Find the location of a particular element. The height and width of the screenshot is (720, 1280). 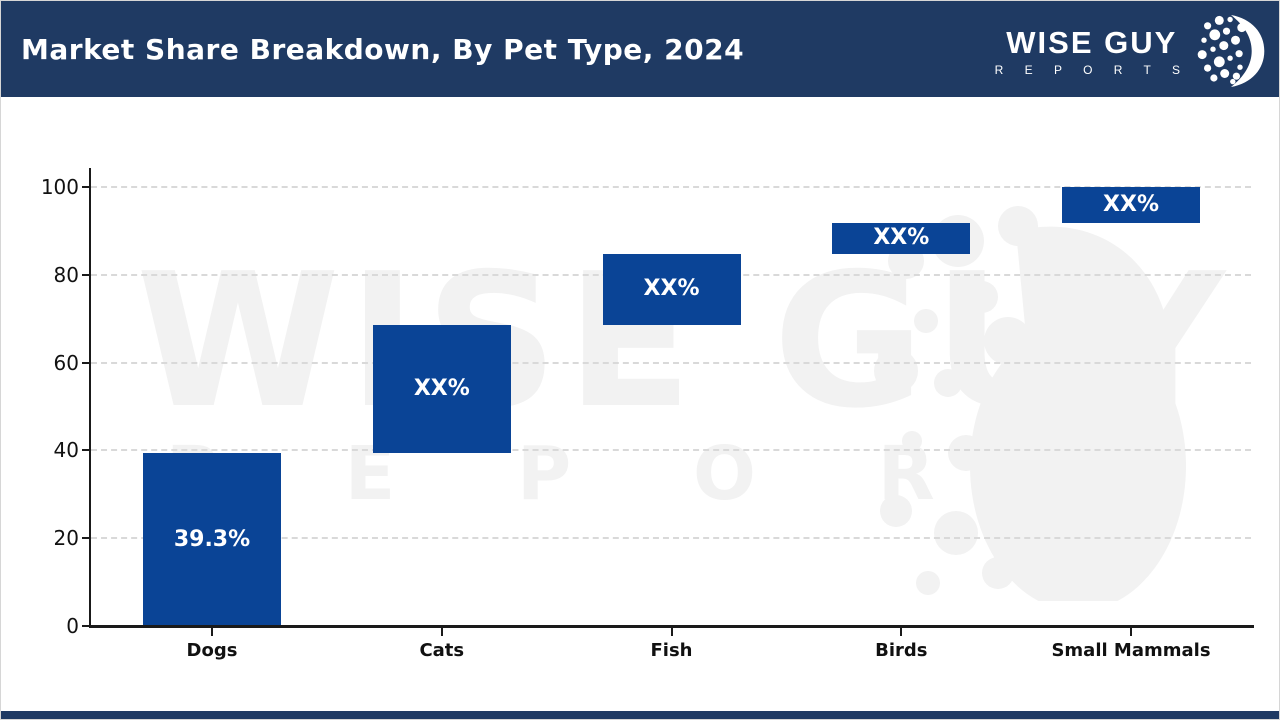

bar-value-label-fish: XX% is located at coordinates (671, 289).